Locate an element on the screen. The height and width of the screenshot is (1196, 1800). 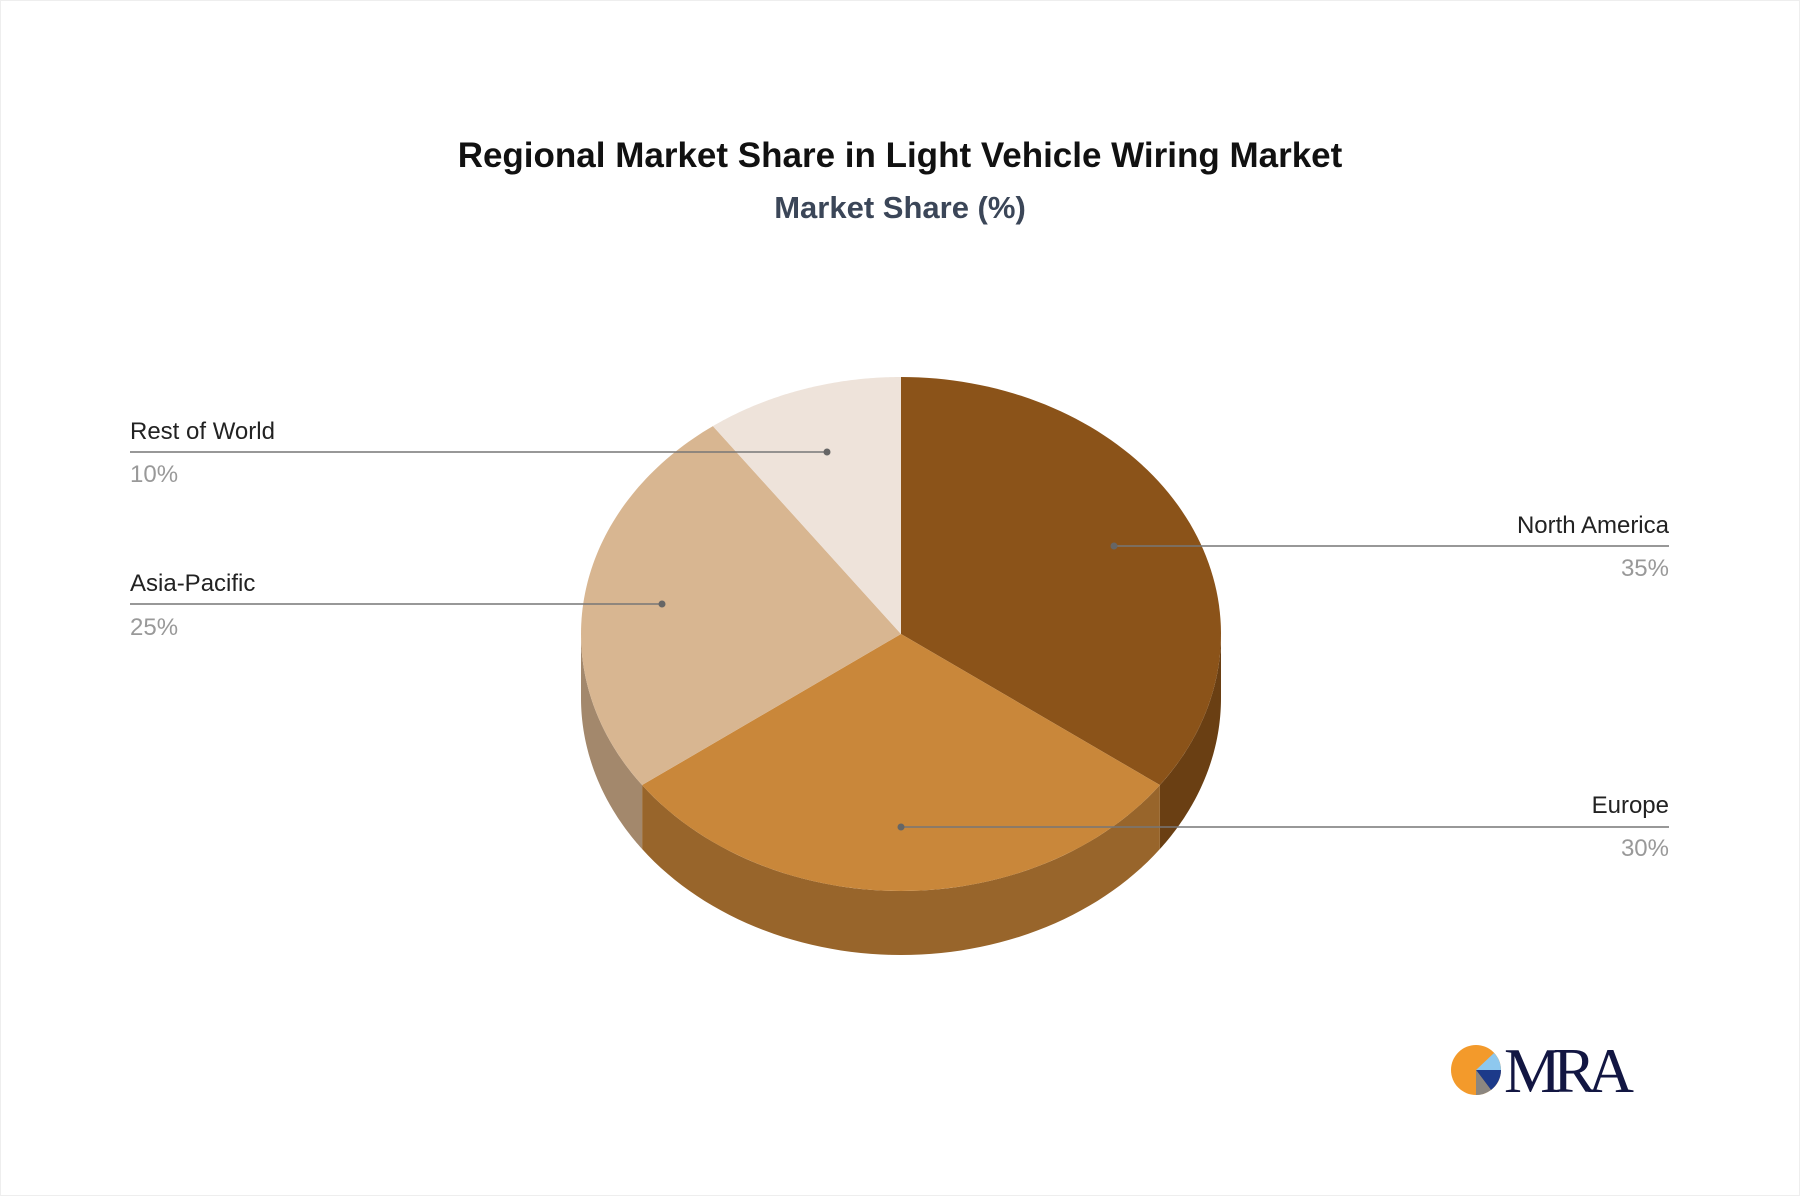
pie-slice-north-america is located at coordinates (1061, 581).